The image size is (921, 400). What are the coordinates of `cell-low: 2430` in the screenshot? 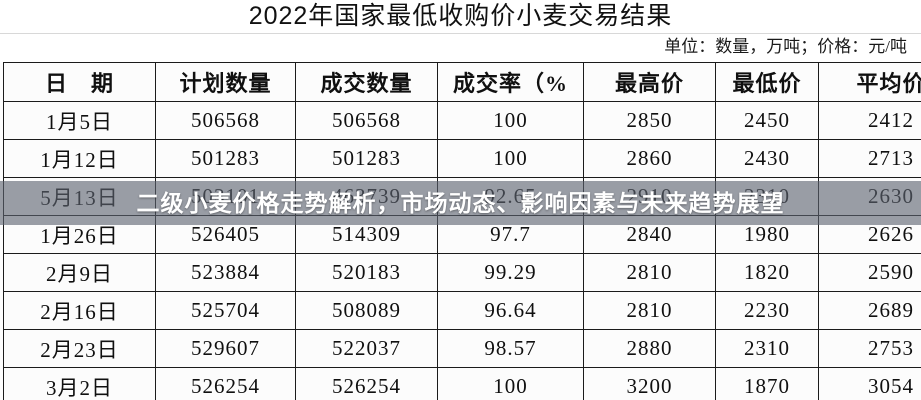 It's located at (767, 158).